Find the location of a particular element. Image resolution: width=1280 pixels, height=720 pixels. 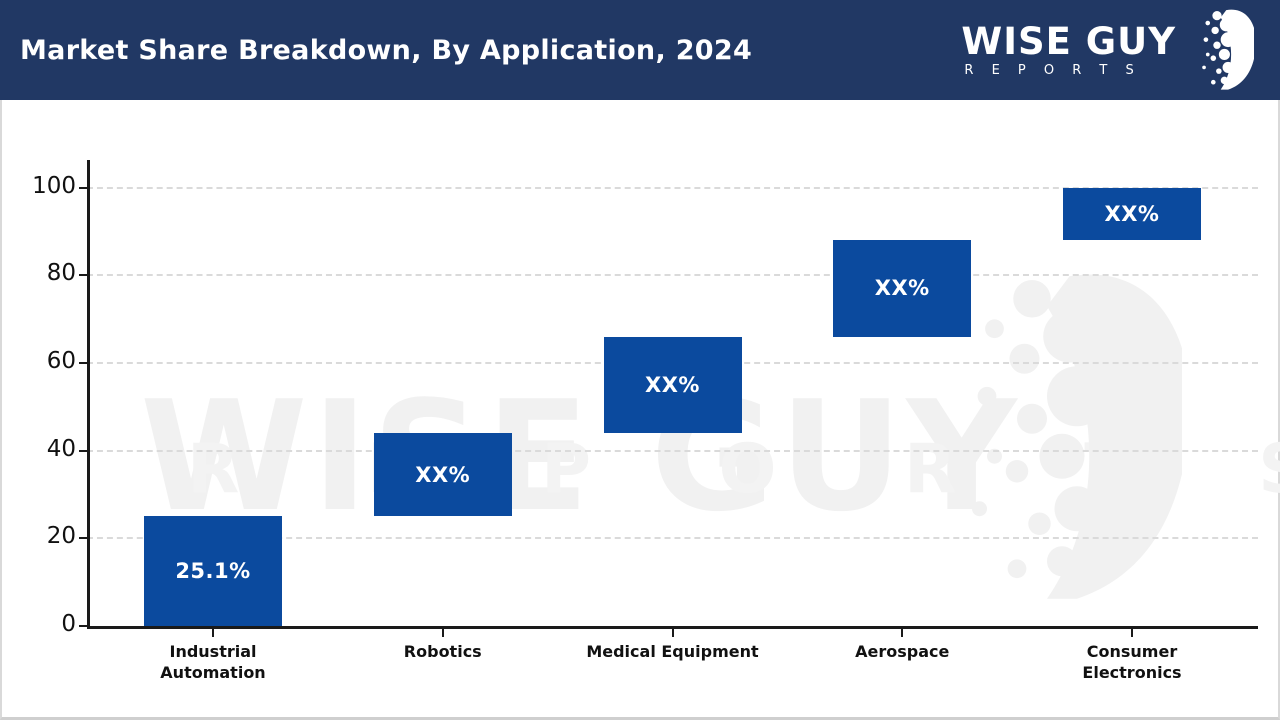

x-tick-label-line: Medical Equipment is located at coordinates (672, 651).